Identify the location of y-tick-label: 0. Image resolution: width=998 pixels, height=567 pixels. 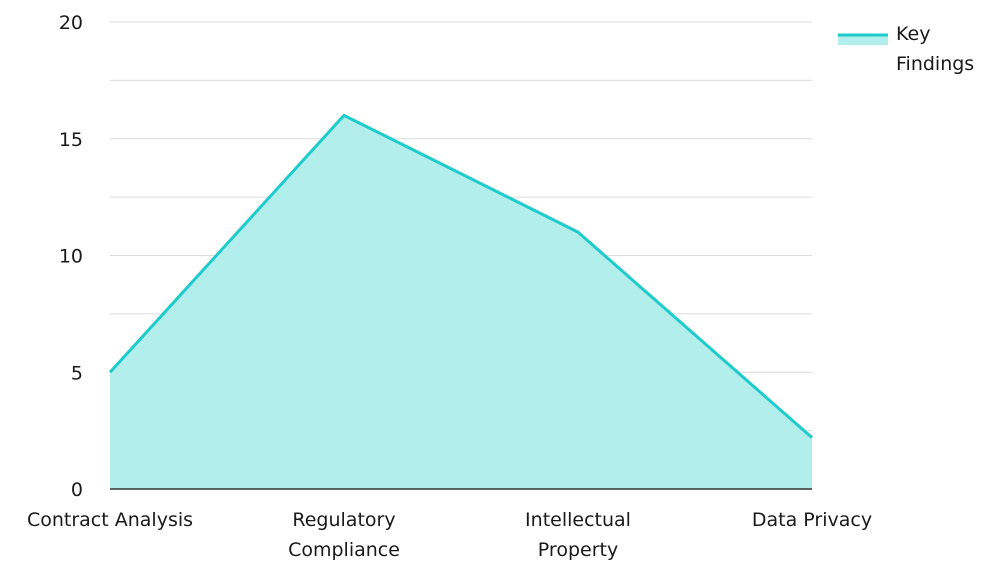
(77, 490).